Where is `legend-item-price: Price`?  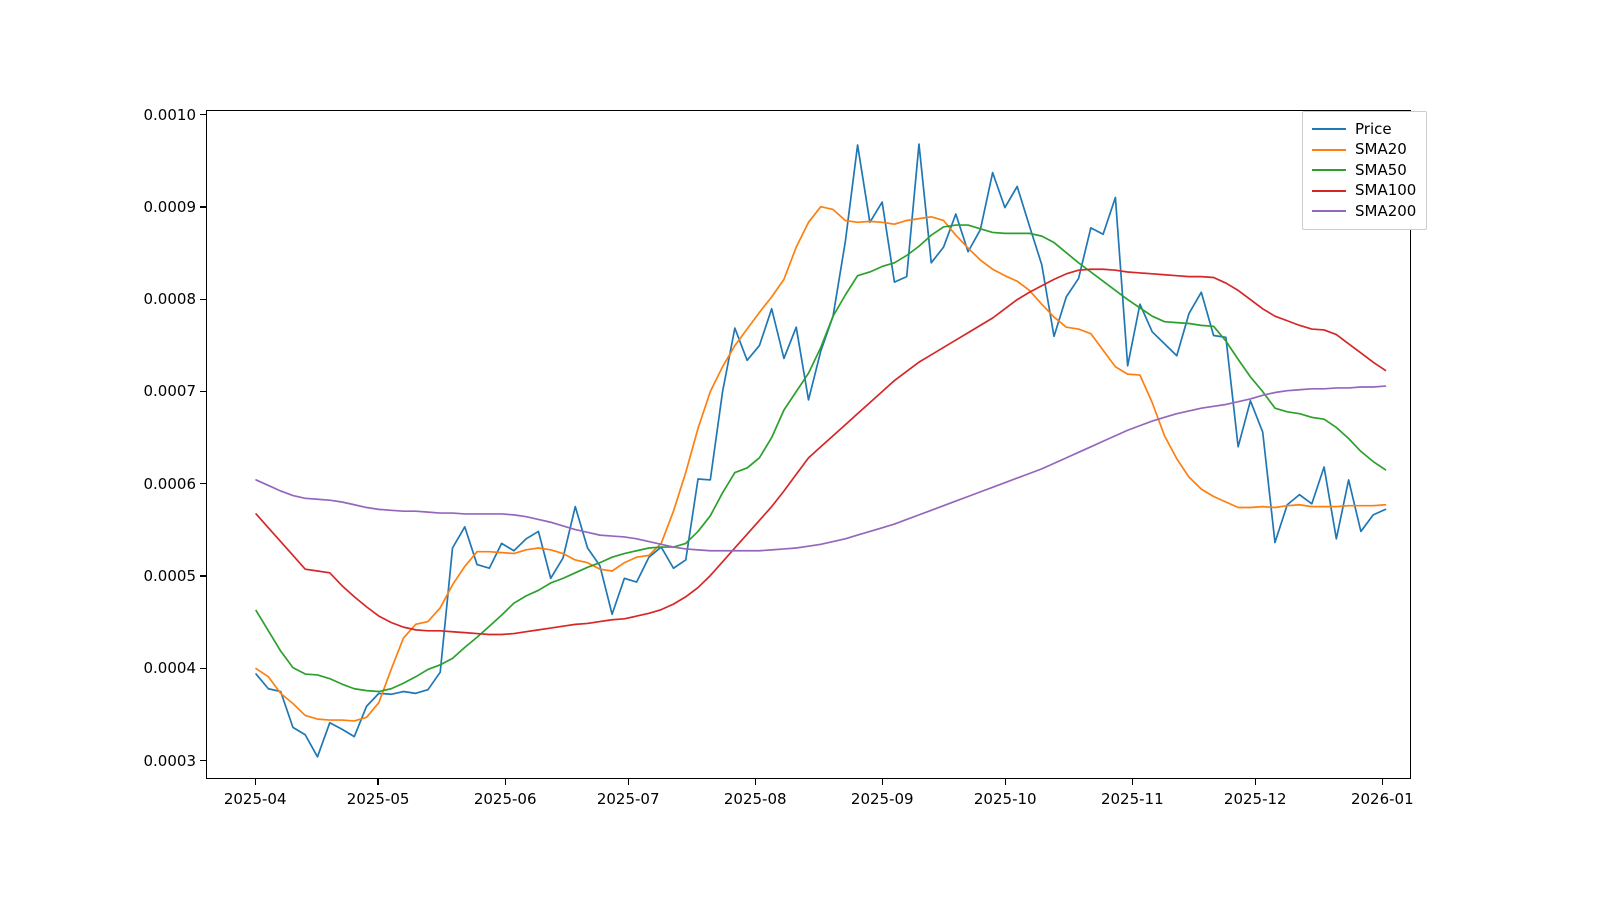
legend-item-price: Price is located at coordinates (1364, 129).